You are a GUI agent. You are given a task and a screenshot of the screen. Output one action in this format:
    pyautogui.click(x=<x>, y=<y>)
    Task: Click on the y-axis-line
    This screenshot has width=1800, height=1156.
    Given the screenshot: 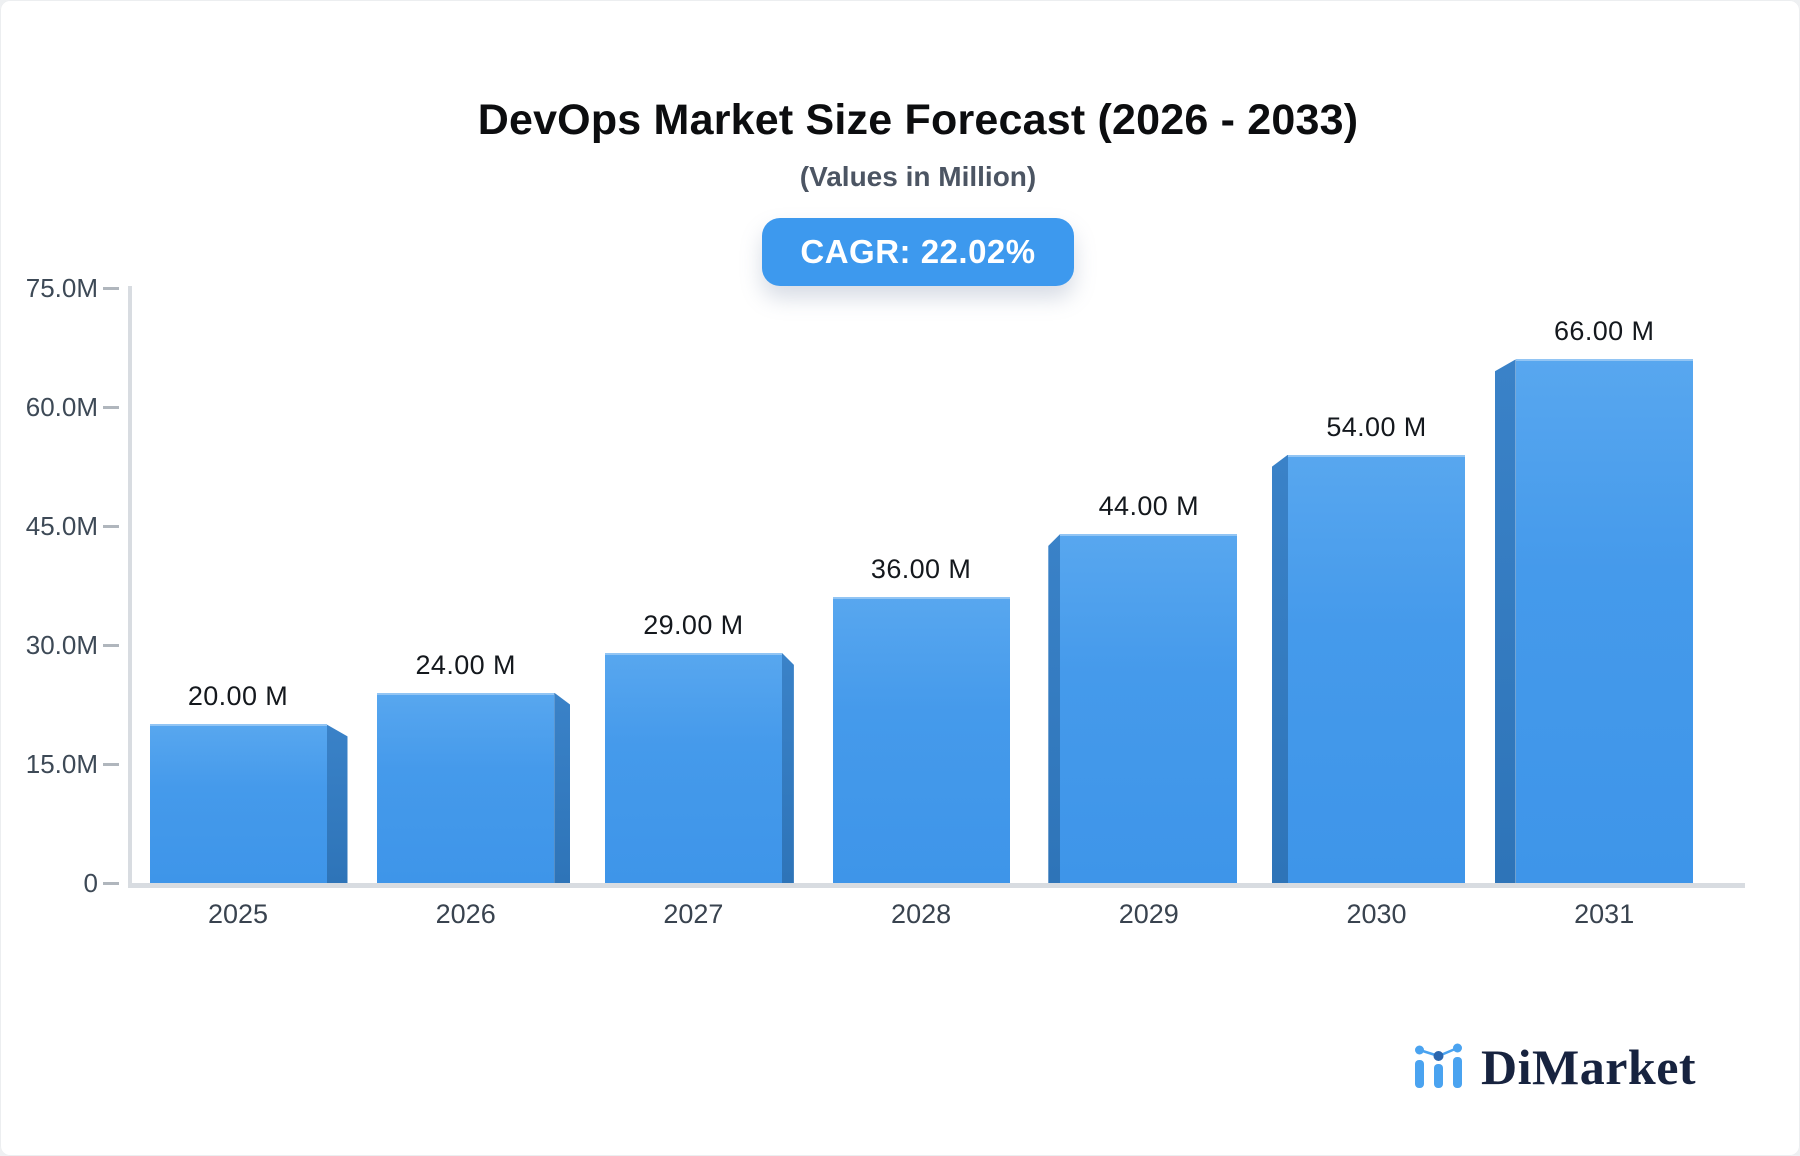 What is the action you would take?
    pyautogui.click(x=130, y=587)
    